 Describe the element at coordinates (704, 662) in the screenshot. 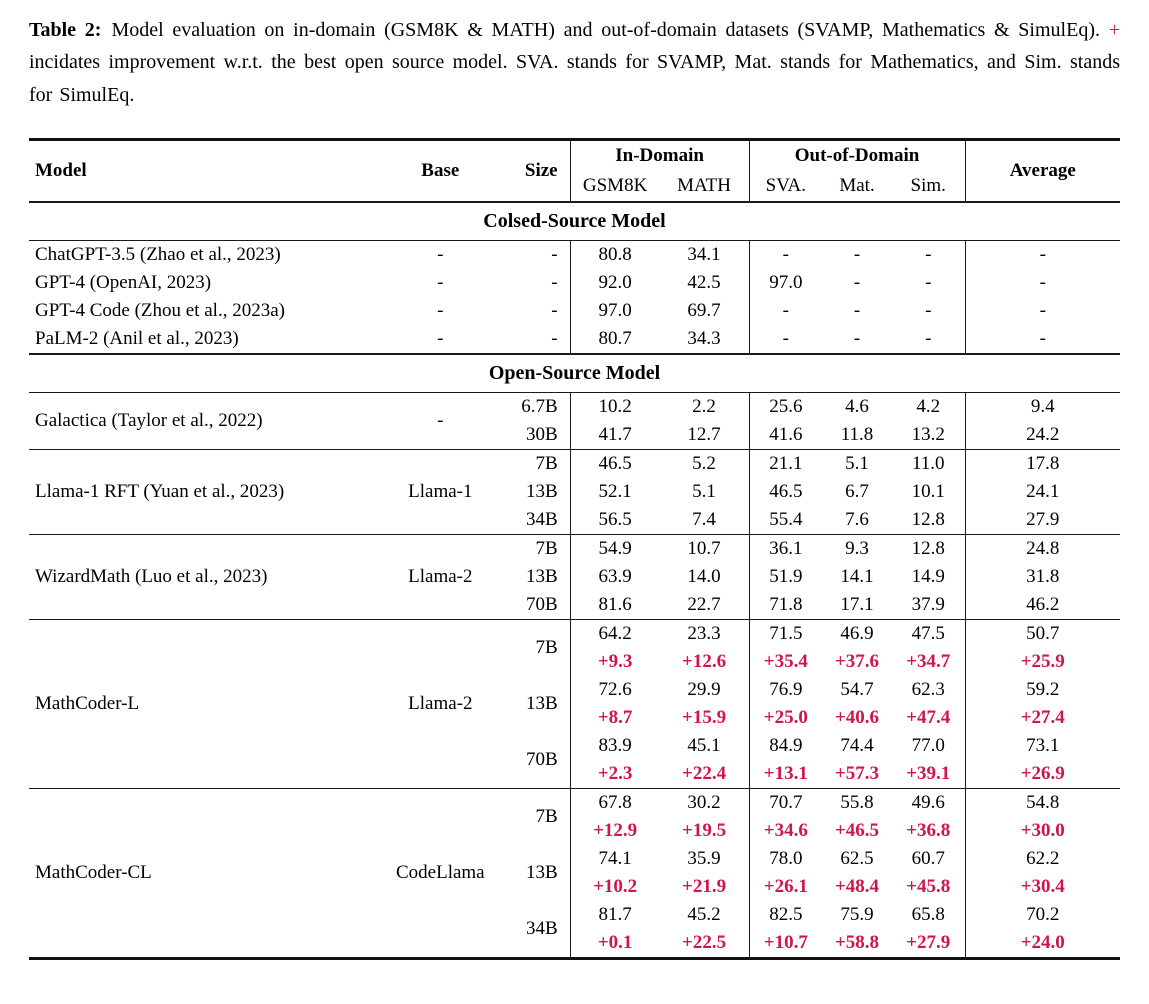

I see `delta-cell: +12.6` at that location.